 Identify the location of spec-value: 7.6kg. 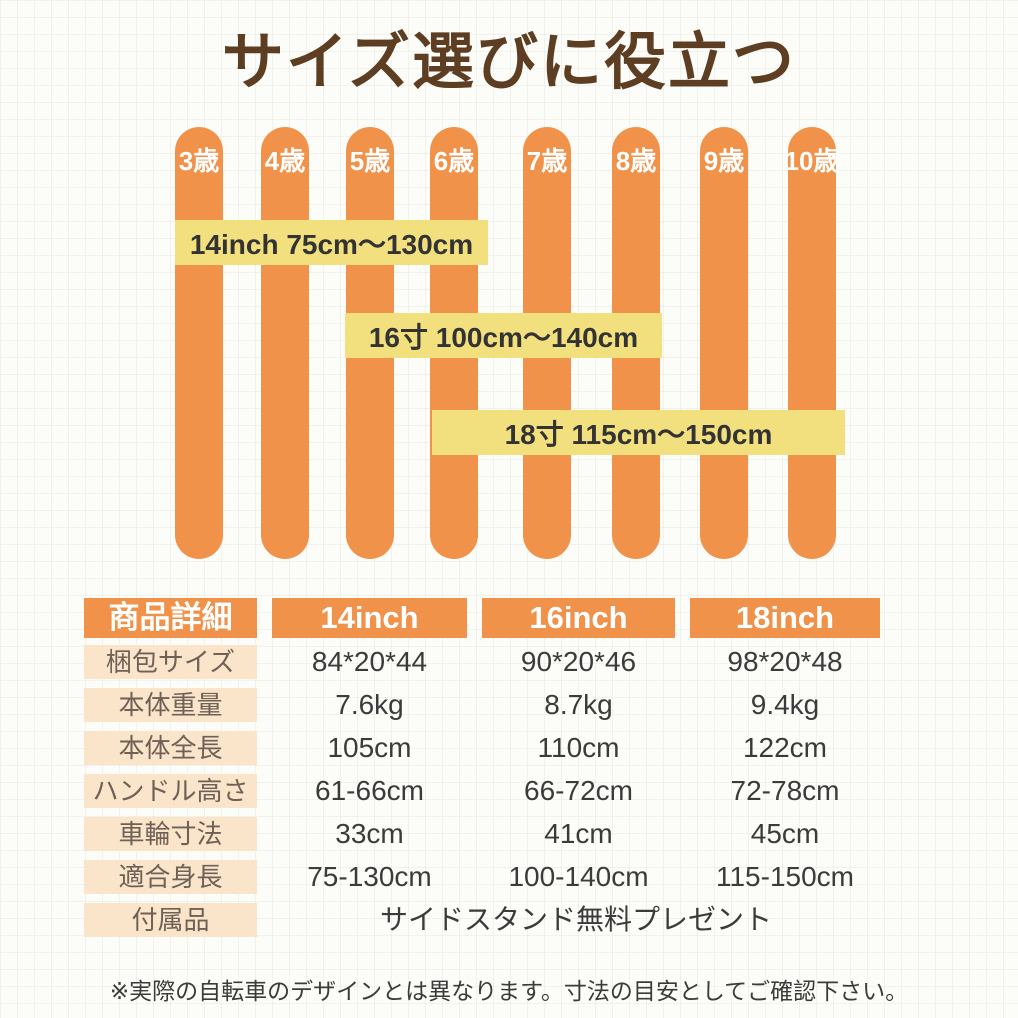
(369, 704).